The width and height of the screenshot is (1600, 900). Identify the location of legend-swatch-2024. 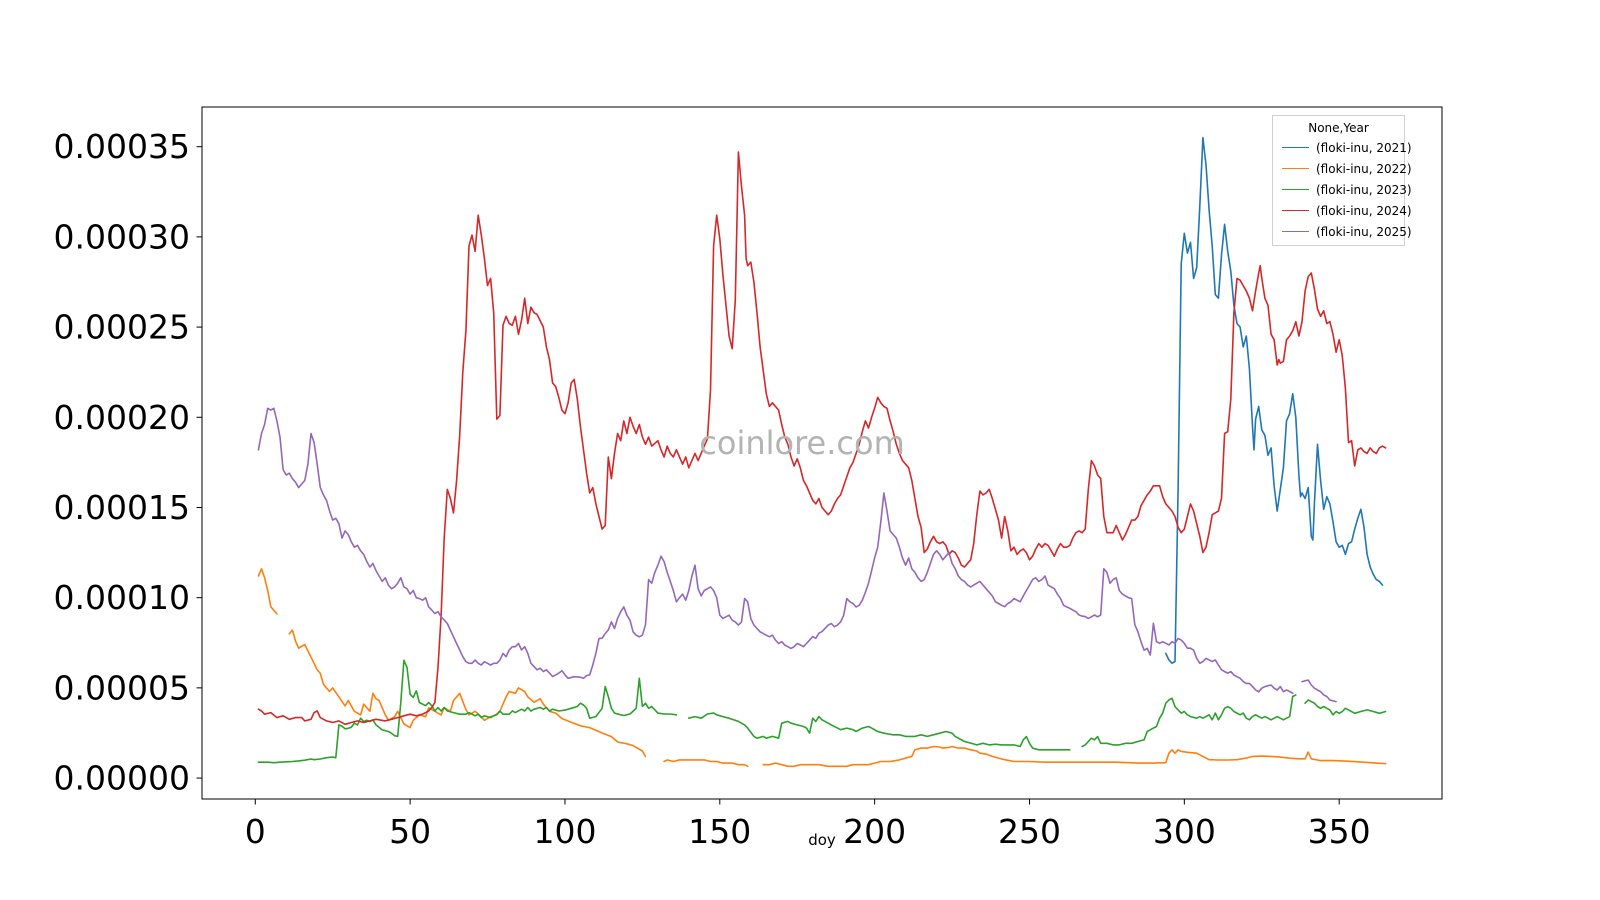
(1295, 210).